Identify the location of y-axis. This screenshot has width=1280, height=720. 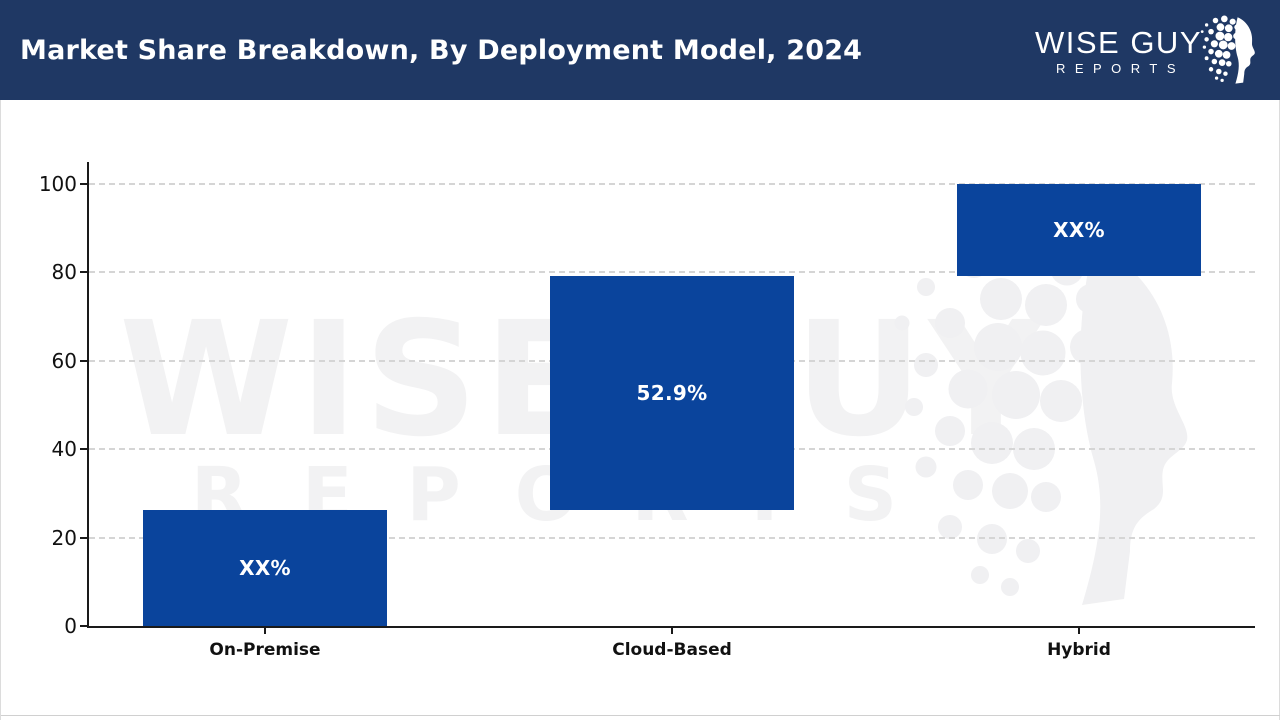
(88, 395).